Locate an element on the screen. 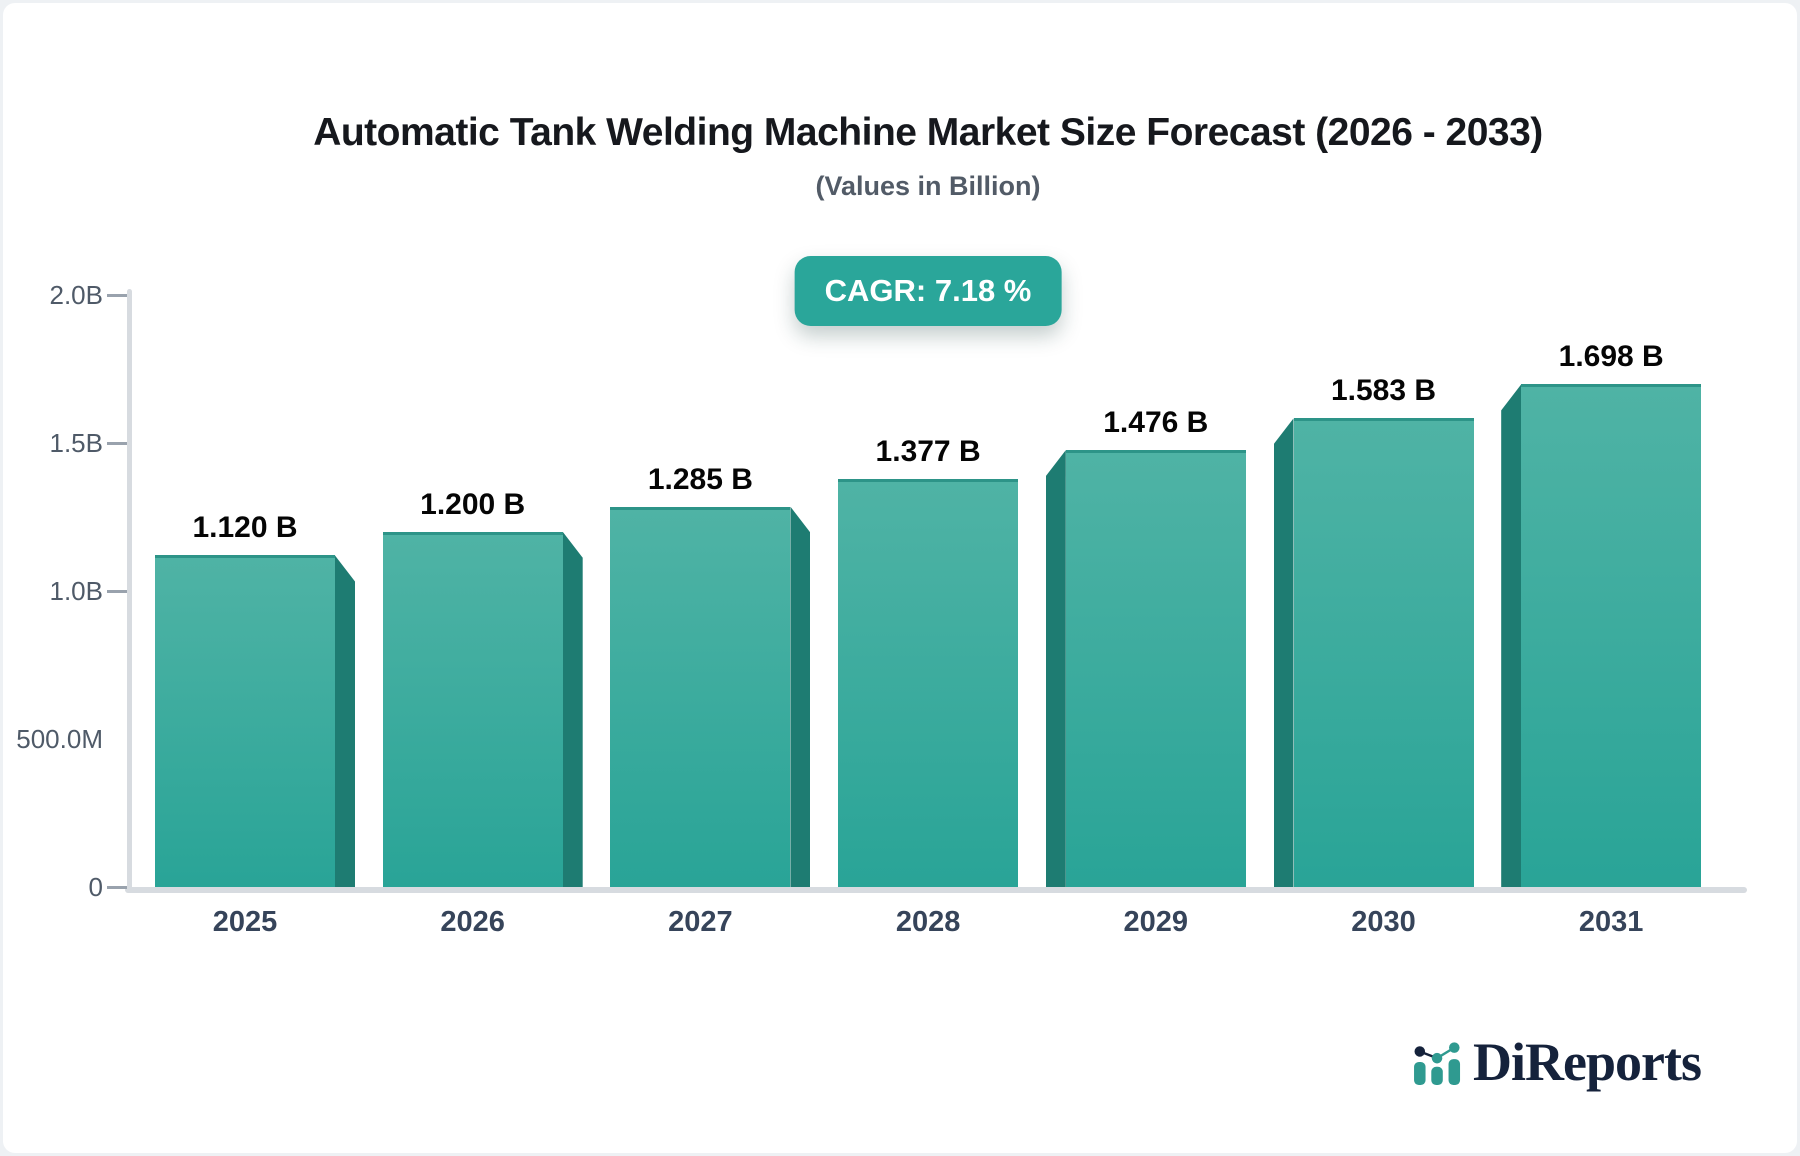 The height and width of the screenshot is (1156, 1800). y-tick-label-500.0M: 500.0M is located at coordinates (59, 739).